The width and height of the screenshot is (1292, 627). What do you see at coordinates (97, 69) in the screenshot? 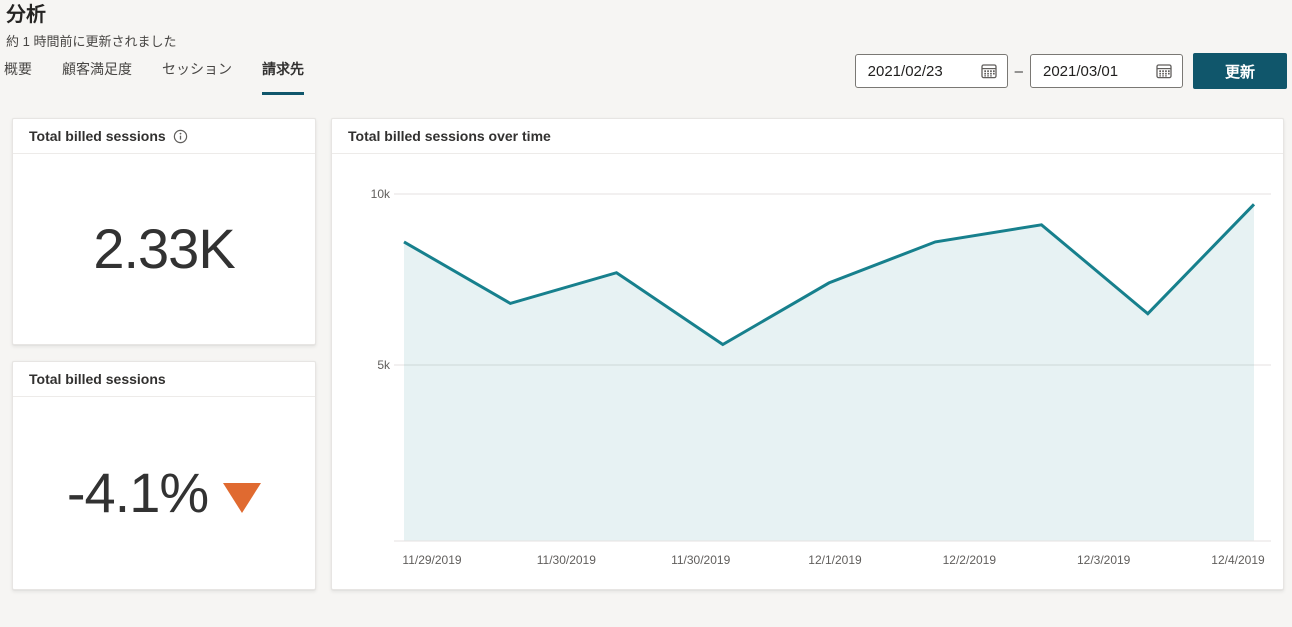
I see `tab-customer-satisfaction: 顧客満足度` at bounding box center [97, 69].